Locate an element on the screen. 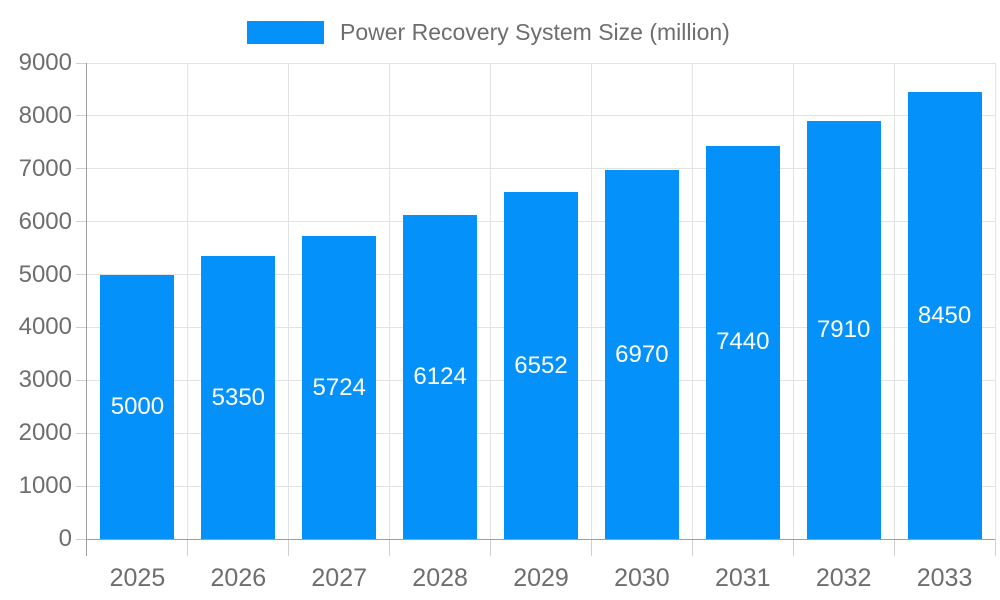  y-axis-tick-label: 2000 is located at coordinates (45, 433).